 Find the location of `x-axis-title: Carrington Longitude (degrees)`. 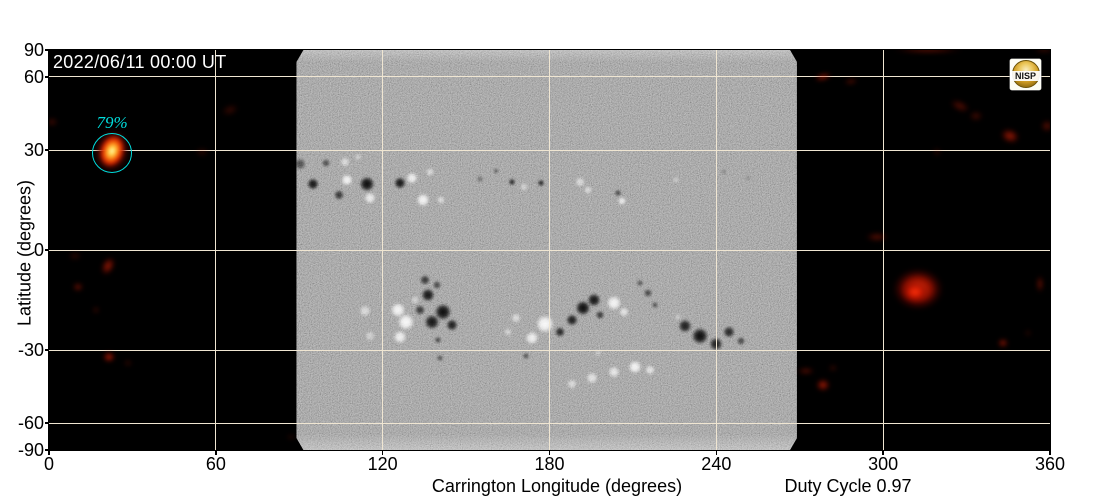

x-axis-title: Carrington Longitude (degrees) is located at coordinates (557, 486).